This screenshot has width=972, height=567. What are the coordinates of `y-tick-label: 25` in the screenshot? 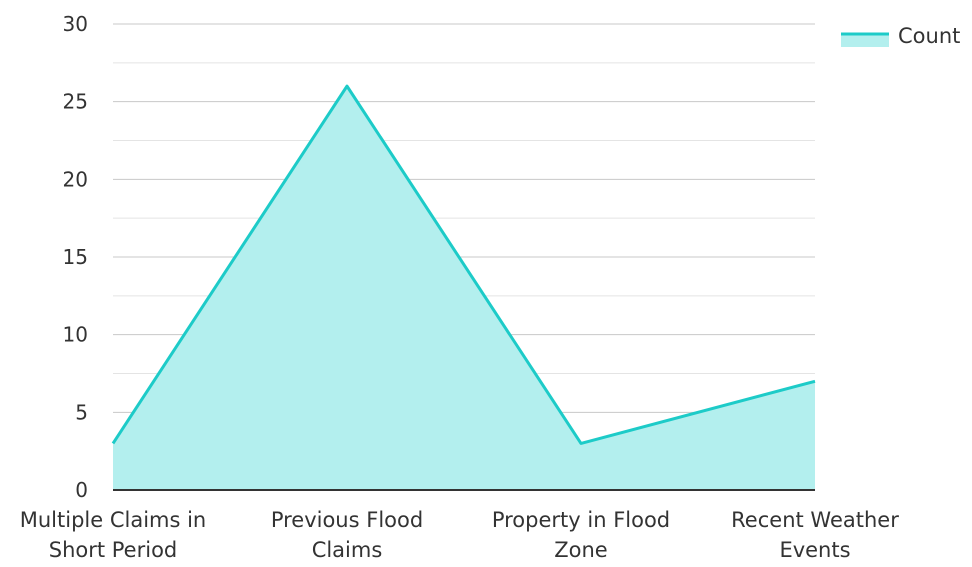 It's located at (75, 102).